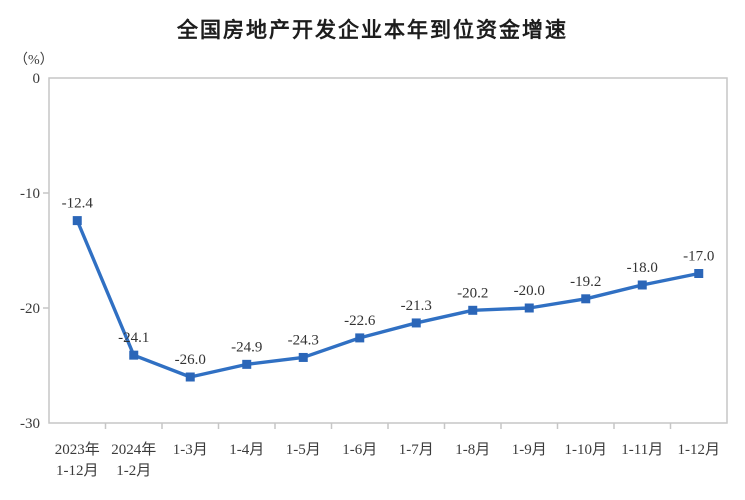 The image size is (745, 500). Describe the element at coordinates (472, 293) in the screenshot. I see `data-point-label: -20.2` at that location.